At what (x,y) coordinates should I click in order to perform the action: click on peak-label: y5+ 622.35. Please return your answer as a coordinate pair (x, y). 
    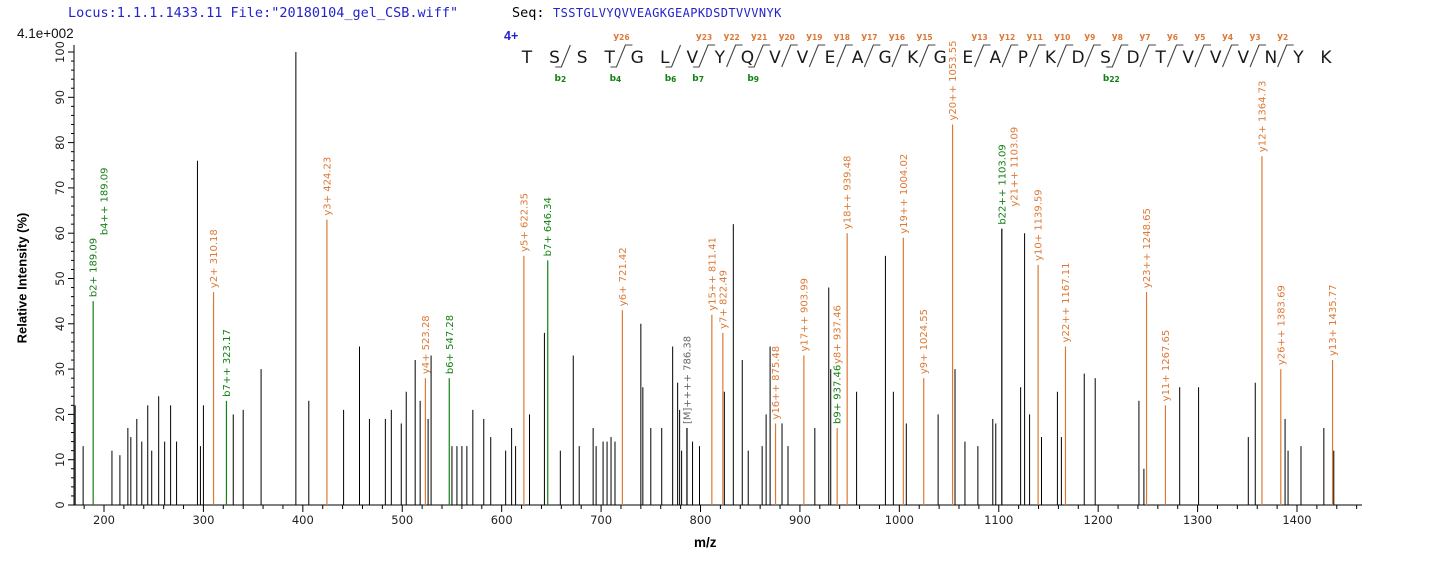
    Looking at the image, I should click on (524, 222).